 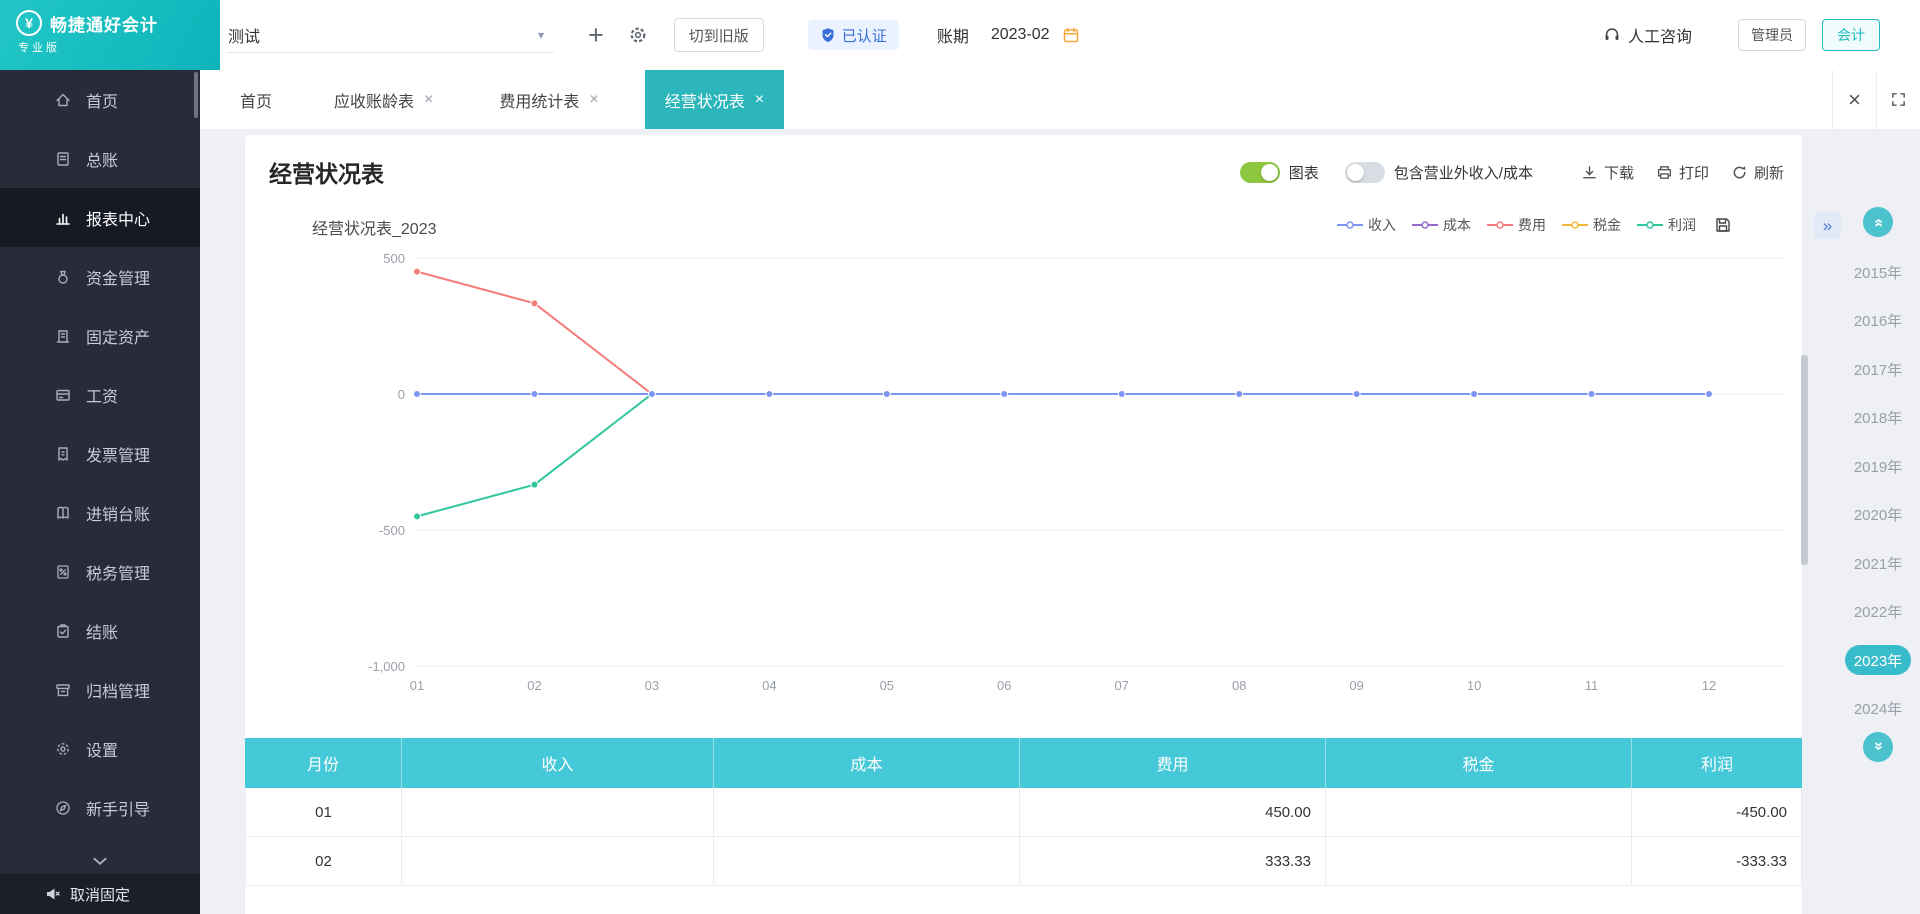 I want to click on data-table: 月份 收入 成本 费用 税金 利润 01 450.00 -450.00 02, so click(x=1023, y=812).